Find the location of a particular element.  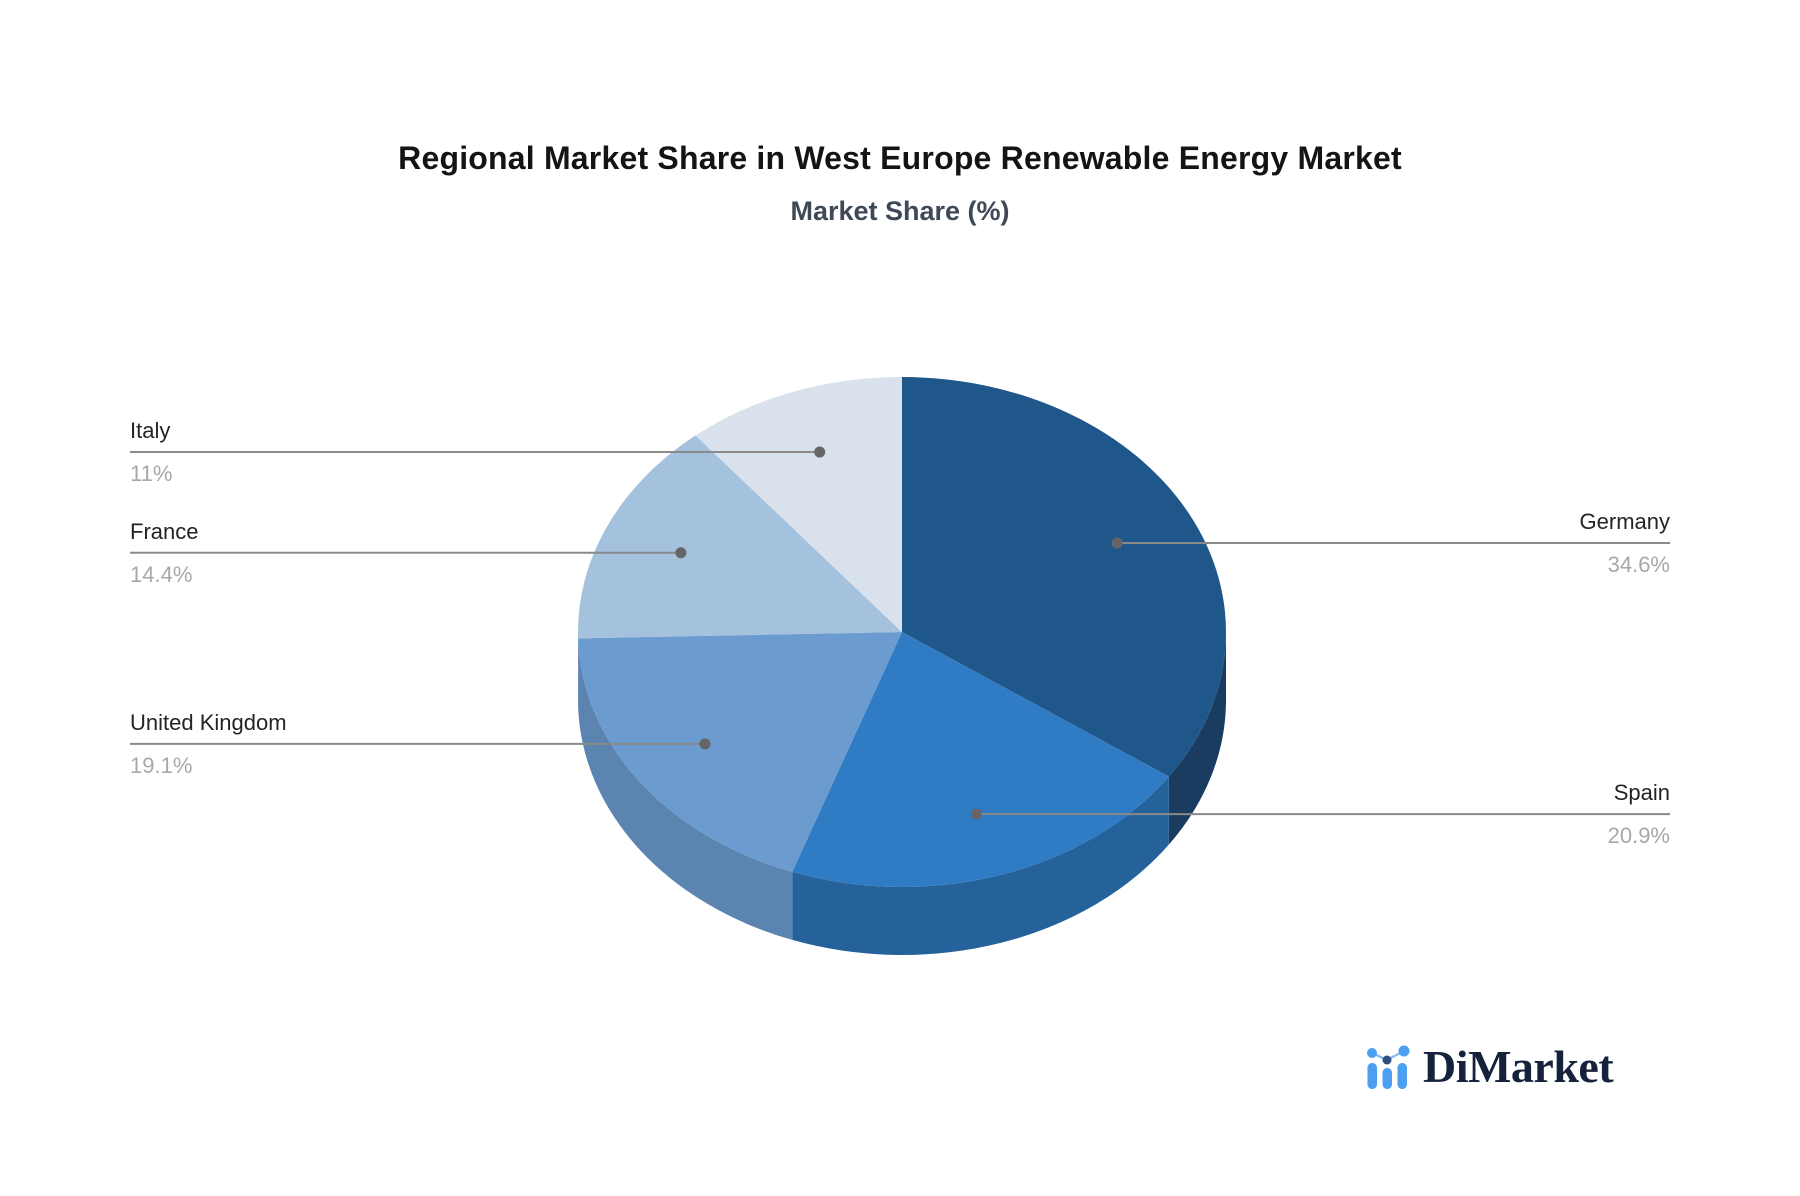

dimarket-logo-text: DiMarket is located at coordinates (1518, 1066).